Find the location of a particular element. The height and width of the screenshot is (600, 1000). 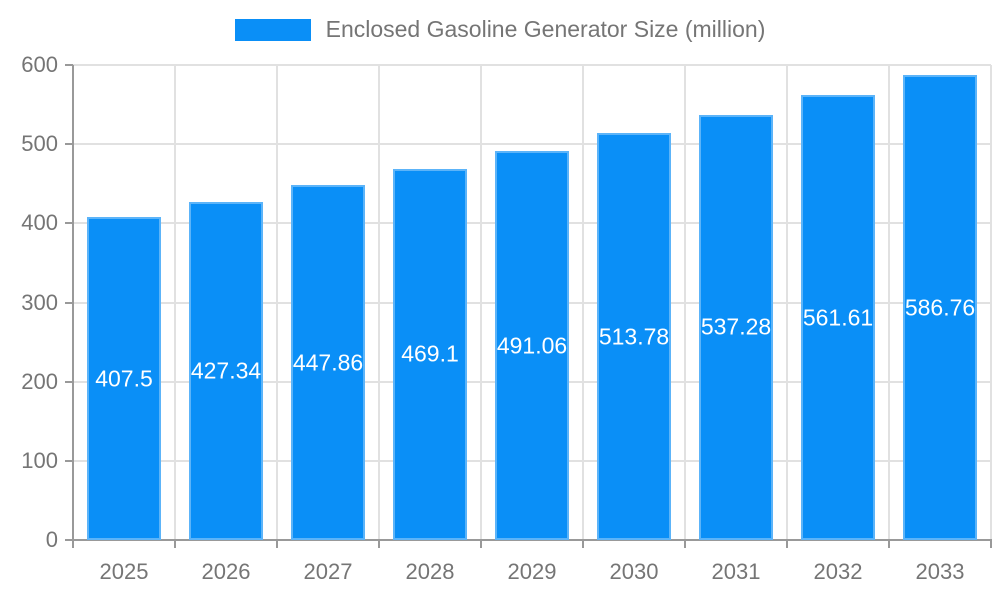

x-axis-label: 2031 is located at coordinates (736, 571).